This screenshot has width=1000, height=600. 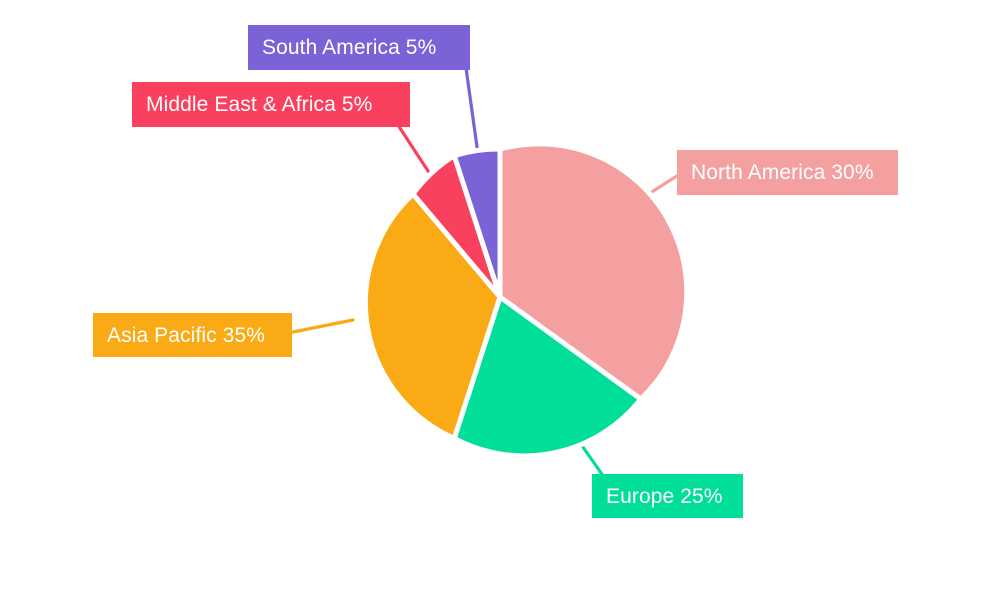 I want to click on pie-label-north-america-text: North America 30%, so click(x=782, y=172).